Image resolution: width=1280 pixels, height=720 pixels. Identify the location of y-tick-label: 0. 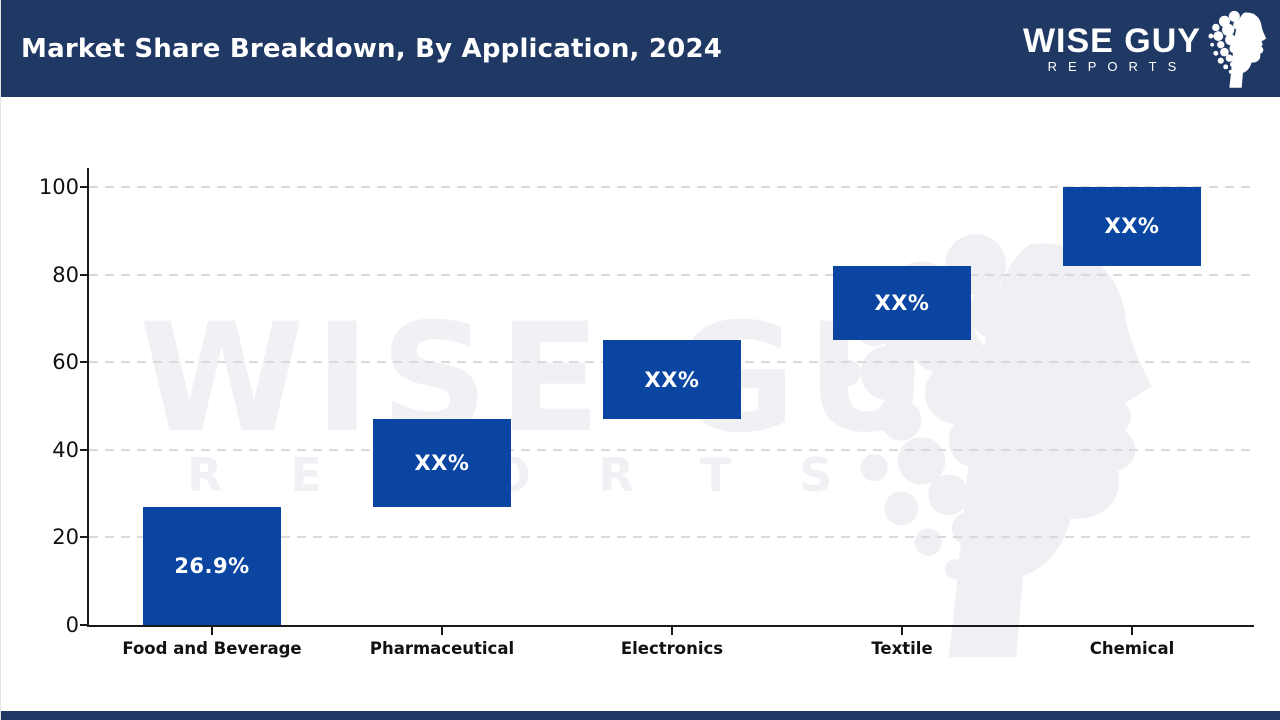
(72, 625).